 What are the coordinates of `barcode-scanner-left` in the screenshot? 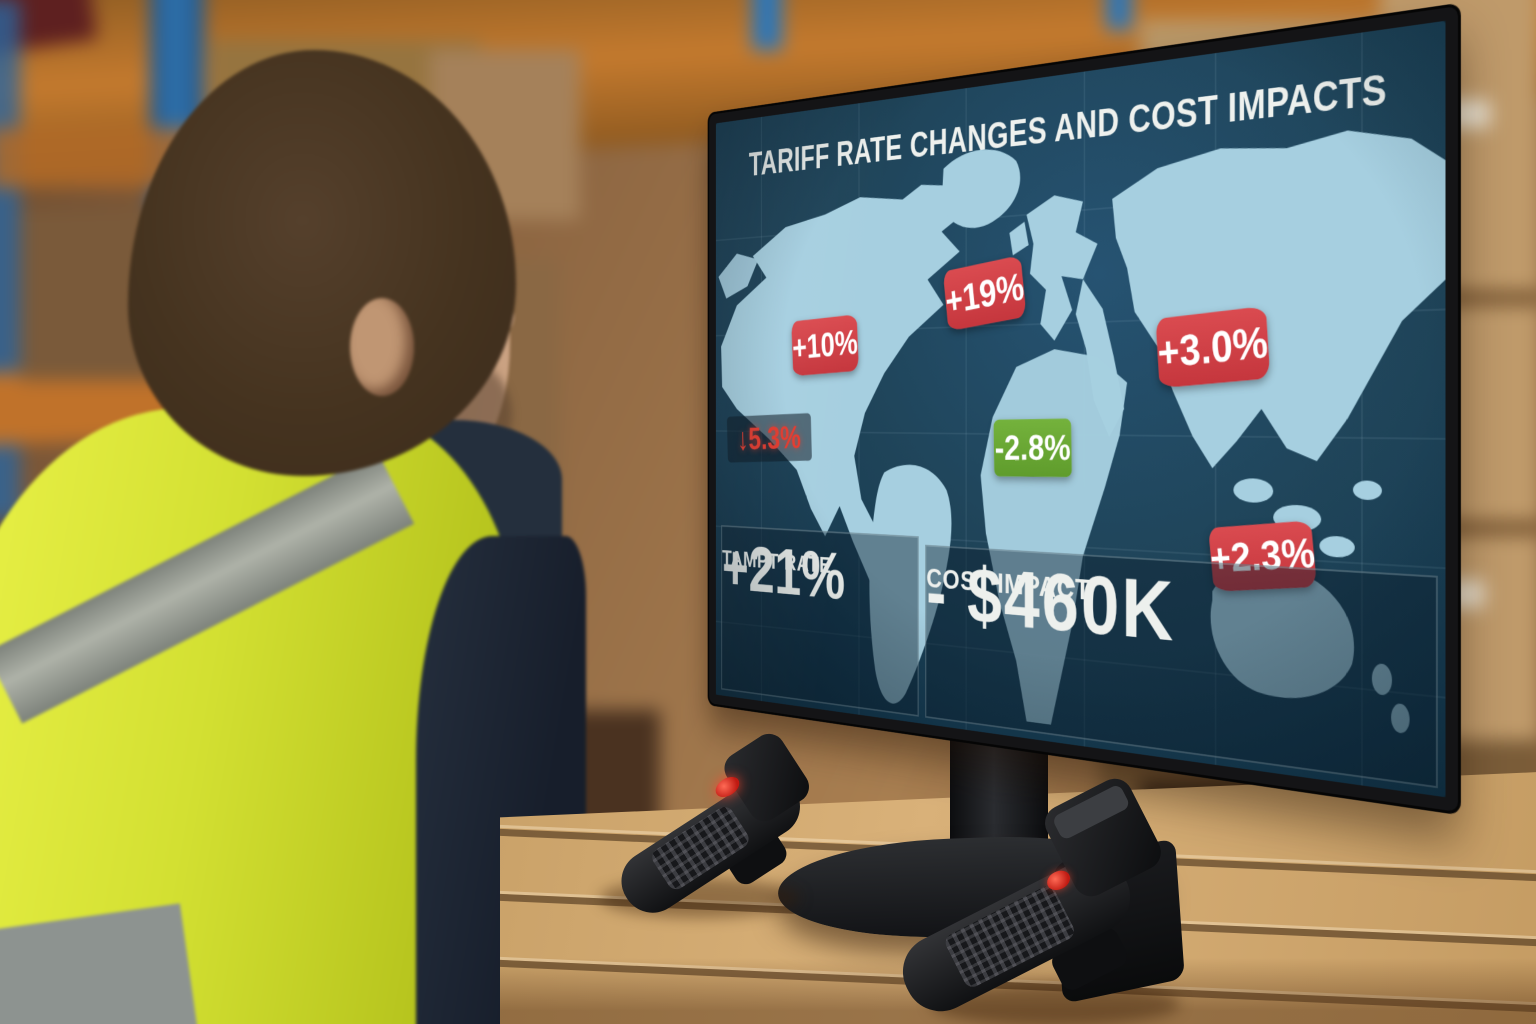 It's located at (716, 845).